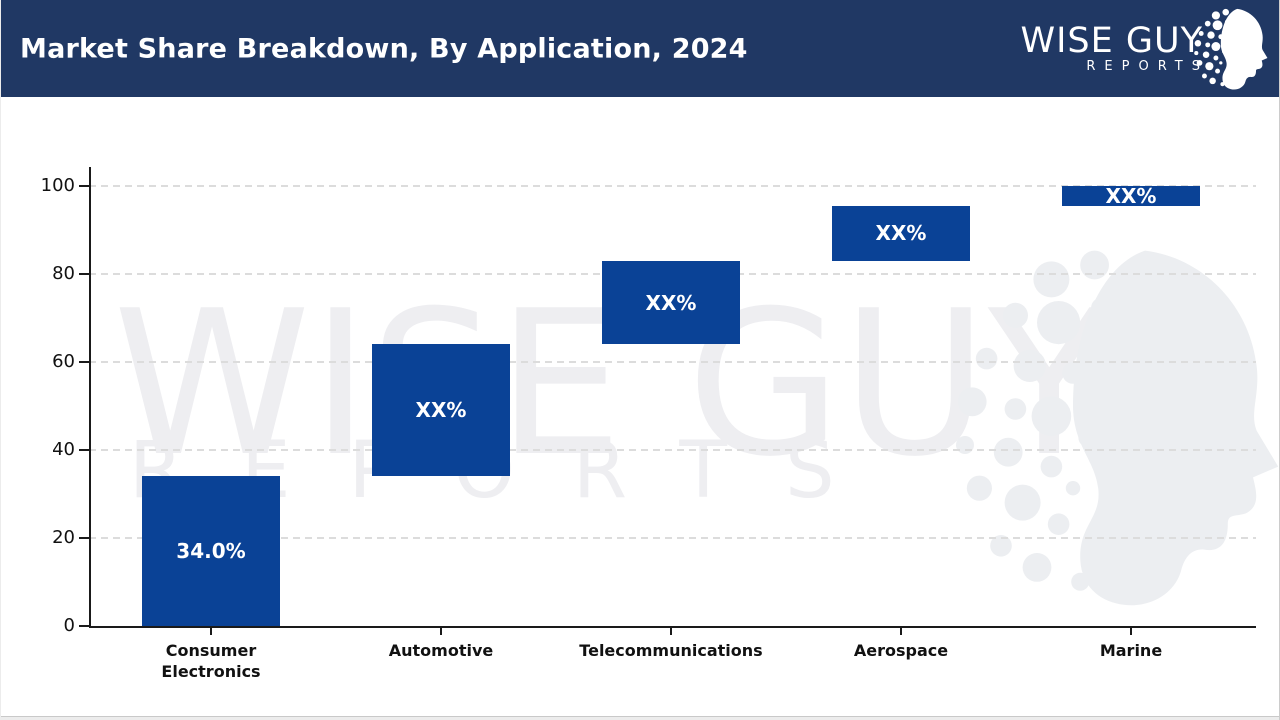 The height and width of the screenshot is (720, 1280). Describe the element at coordinates (211, 630) in the screenshot. I see `x-tickmark-consumer-electronics` at that location.